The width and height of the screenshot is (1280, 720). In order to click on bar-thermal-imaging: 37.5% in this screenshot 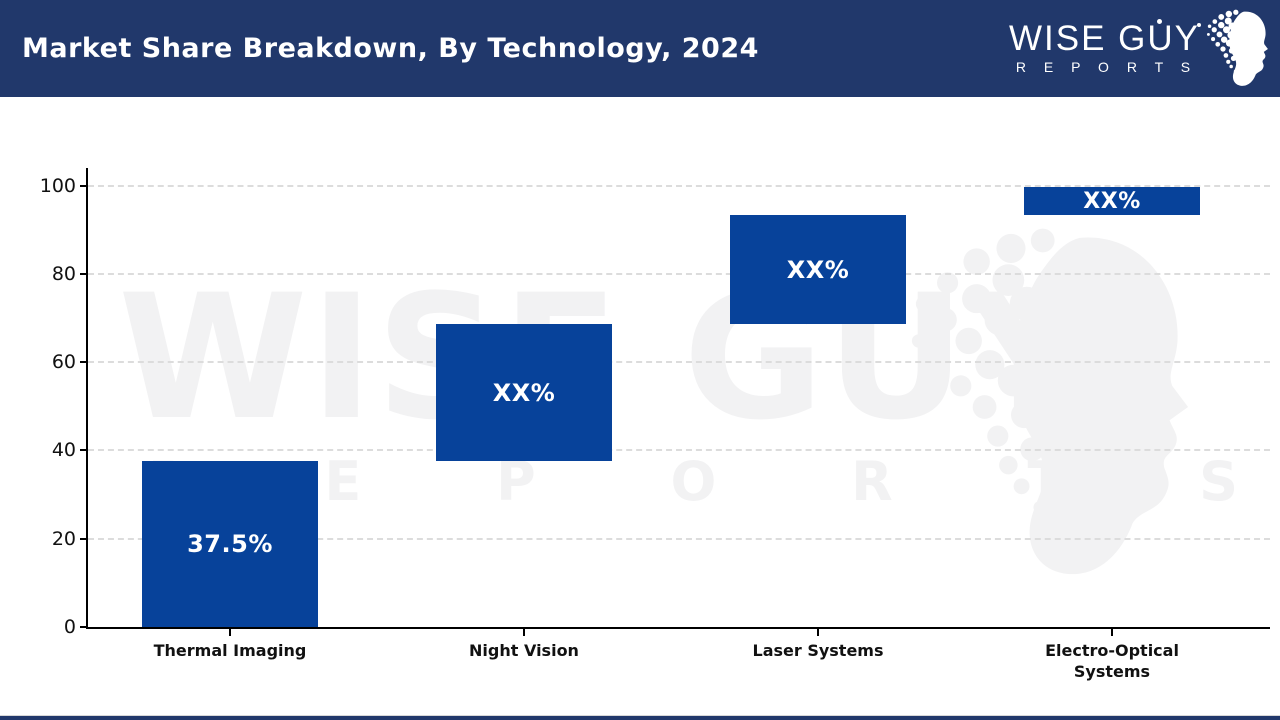, I will do `click(230, 544)`.